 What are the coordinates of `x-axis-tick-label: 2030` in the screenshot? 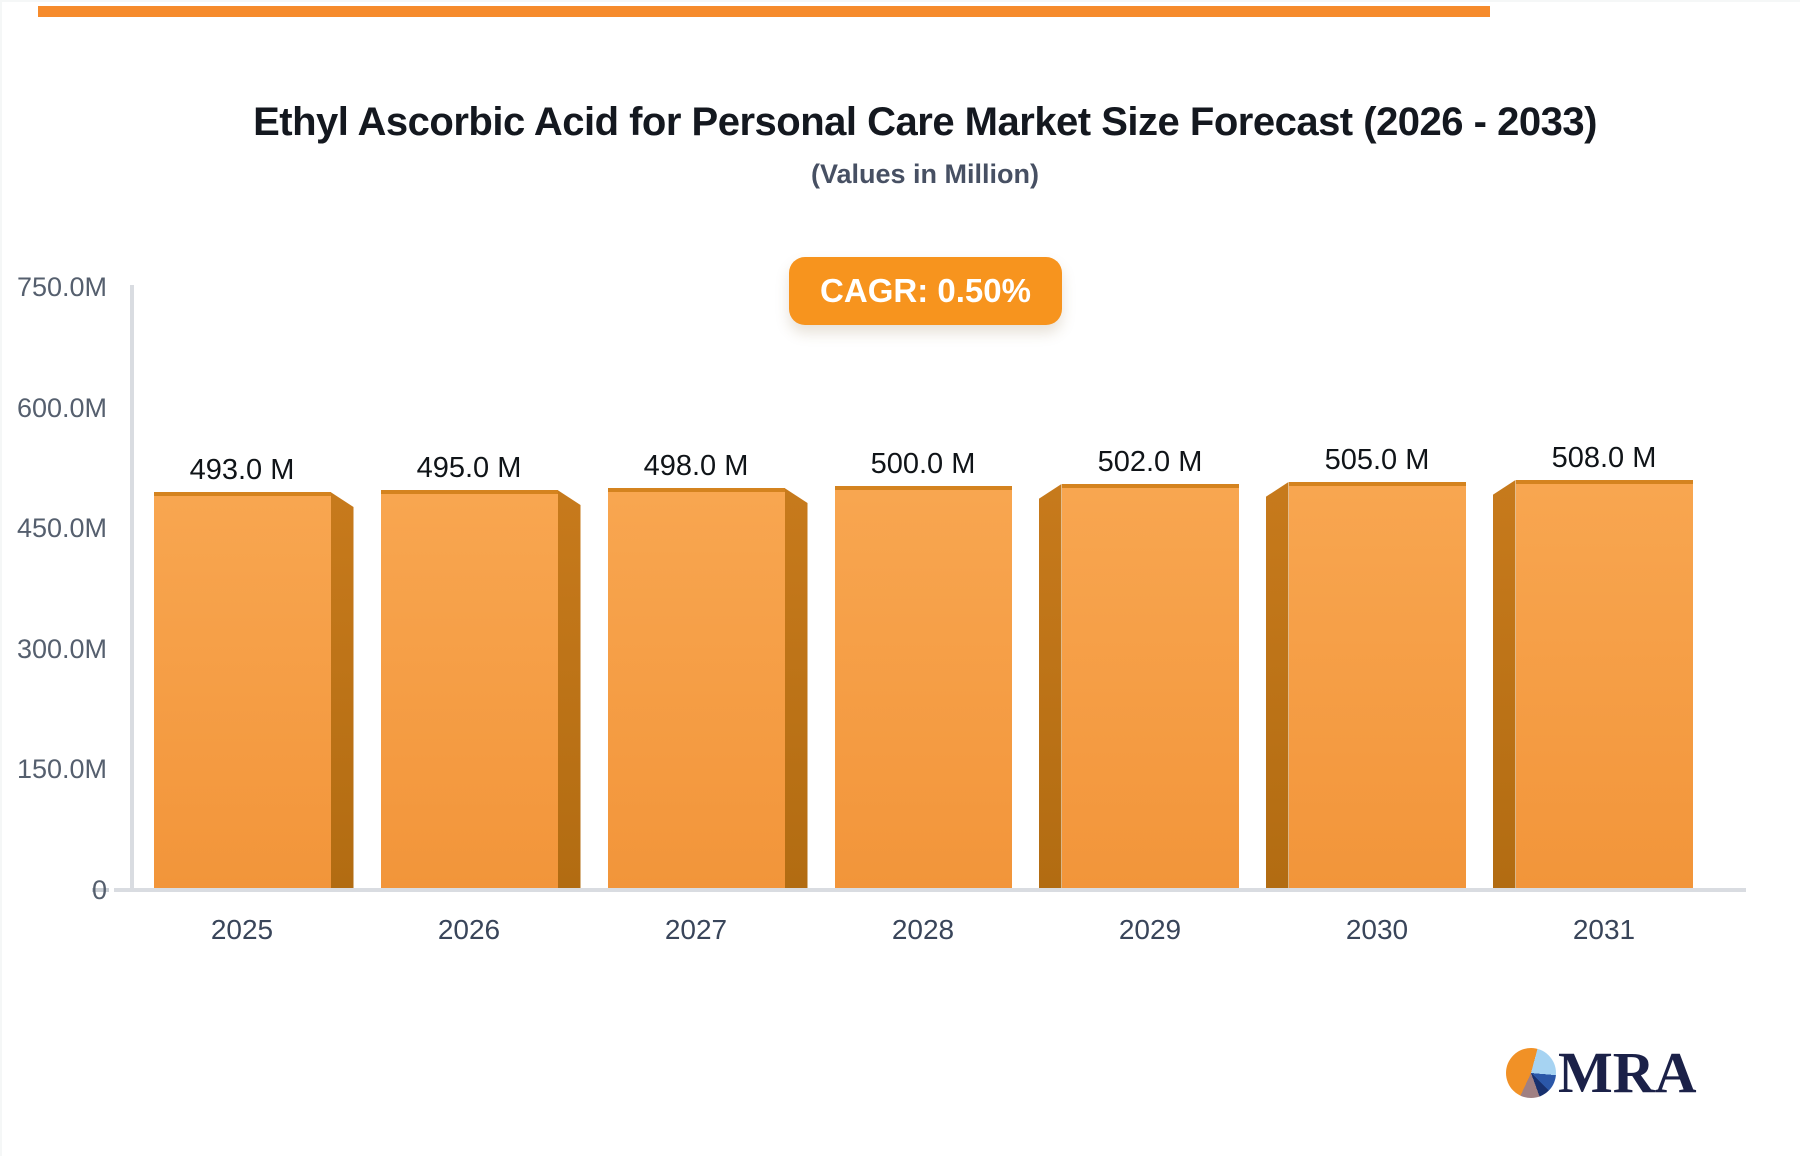 It's located at (1377, 929).